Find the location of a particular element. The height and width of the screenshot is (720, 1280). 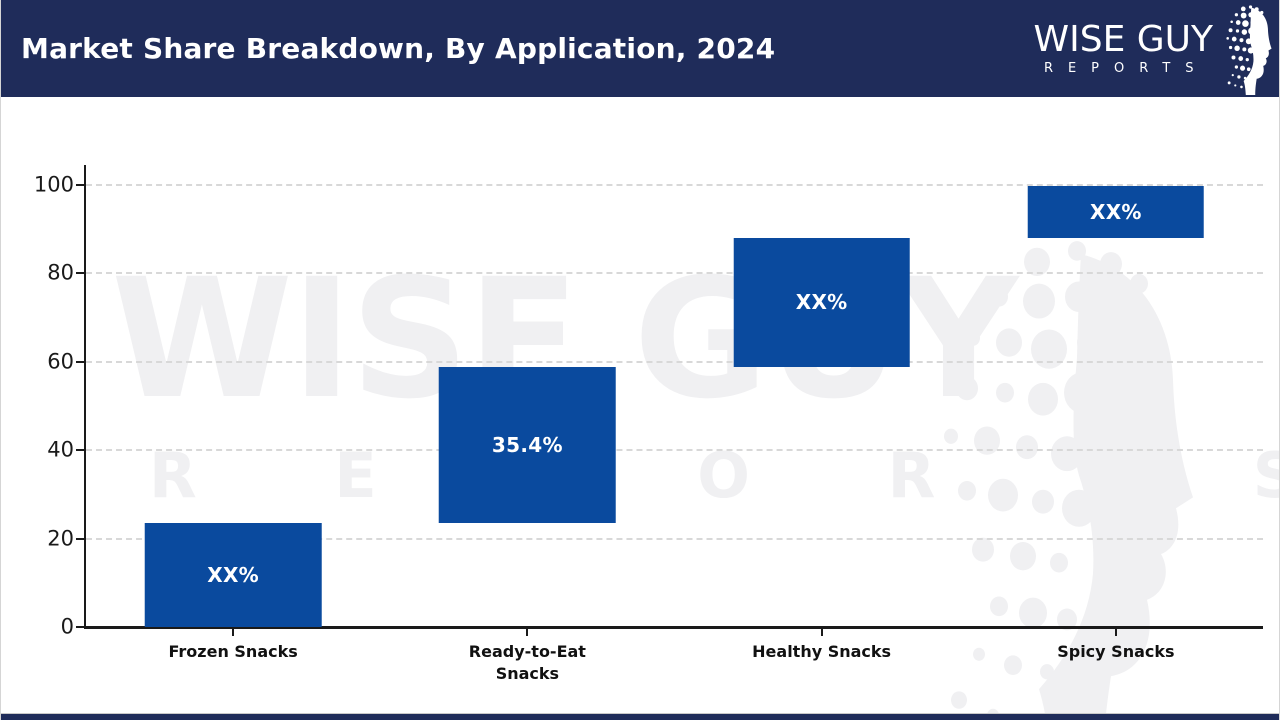

brand-logo-text: WISE GUY REPORTS is located at coordinates (1123, 47).